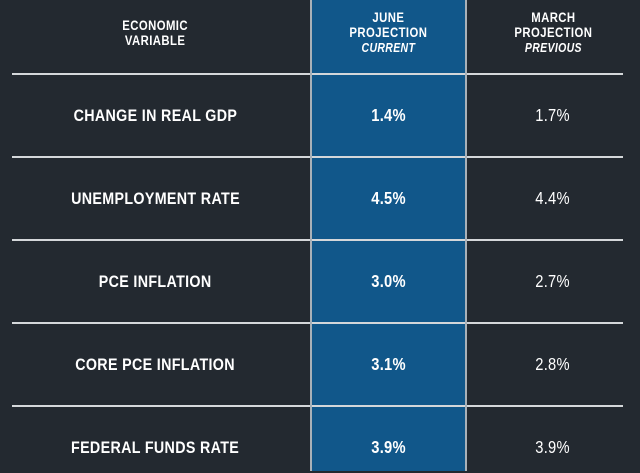  I want to click on march-value-cell: 1.7%, so click(553, 115).